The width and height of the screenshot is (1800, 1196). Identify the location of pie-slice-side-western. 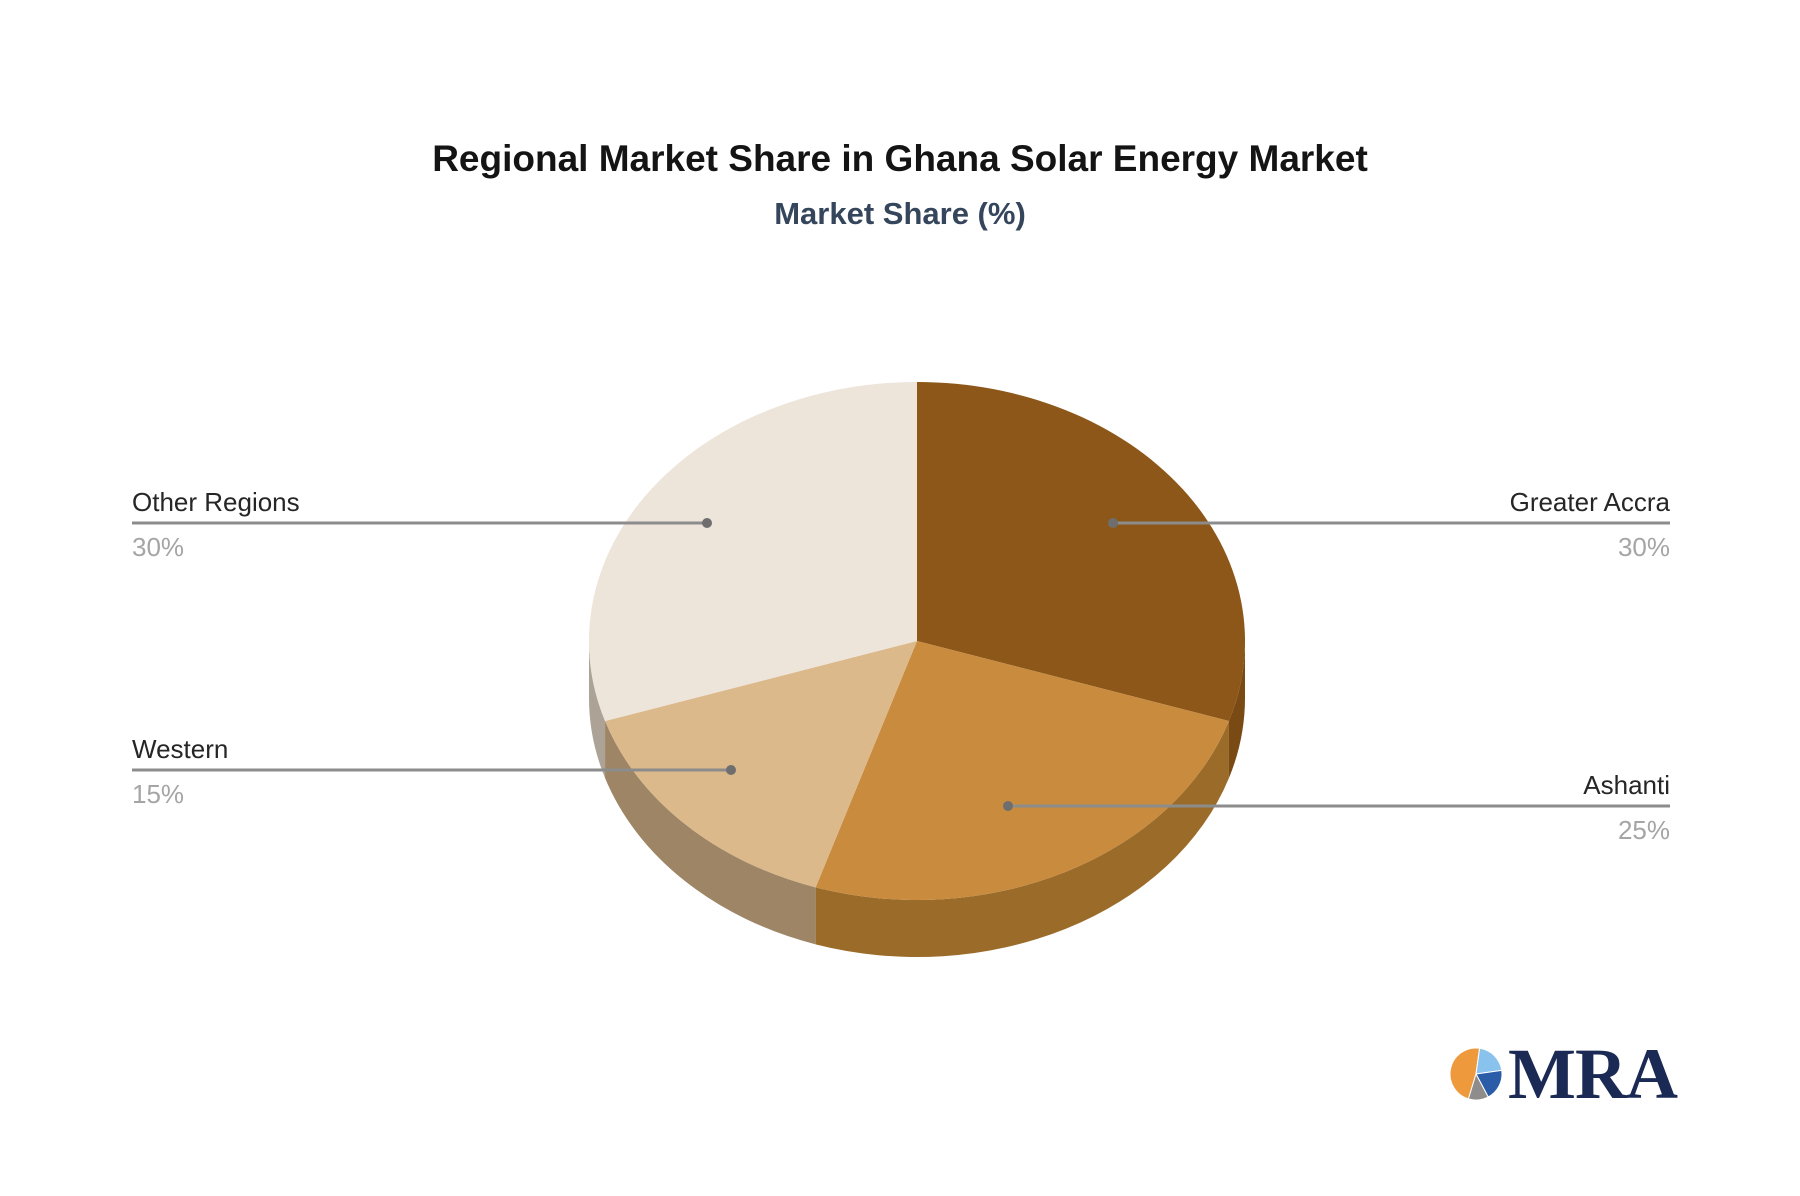
(710, 833).